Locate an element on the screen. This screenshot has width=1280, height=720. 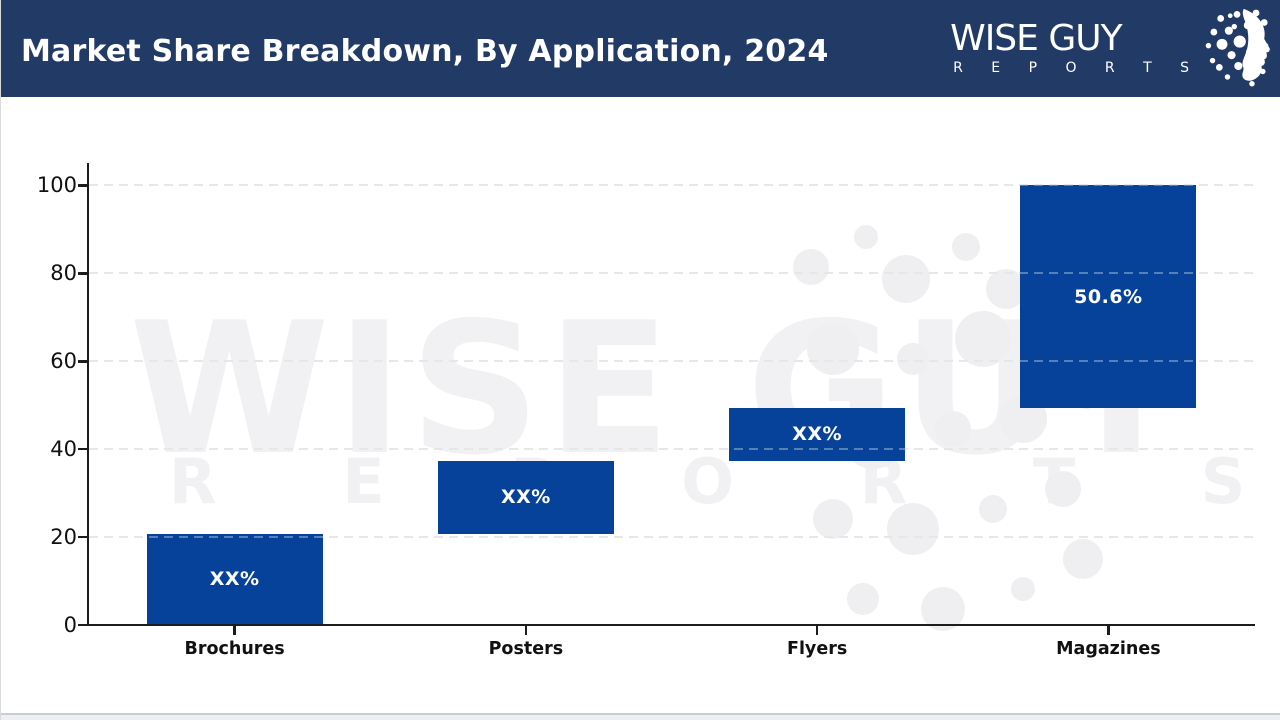
y-tick-label-80: 80 is located at coordinates (63, 272).